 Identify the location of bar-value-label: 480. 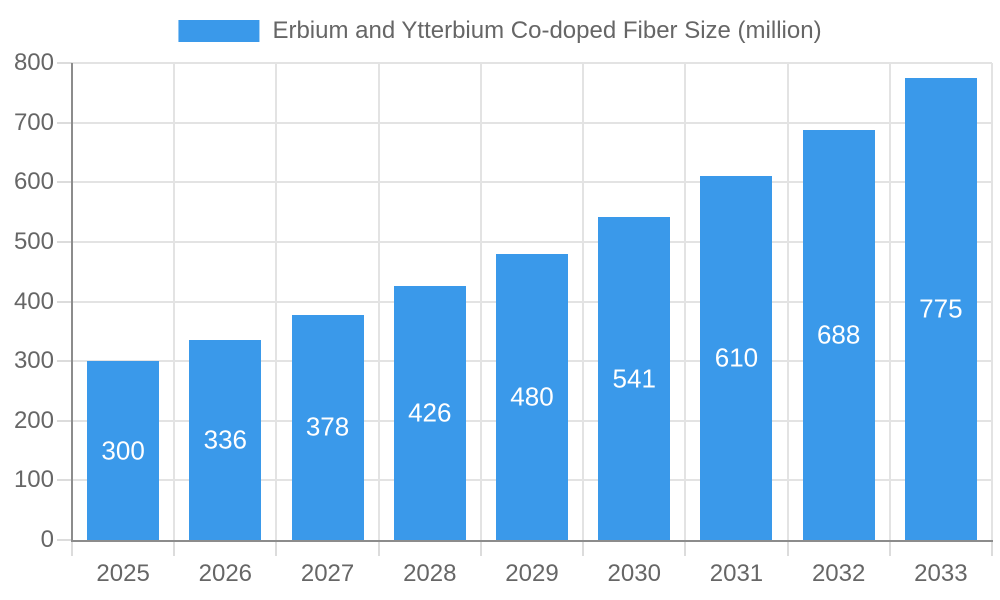
(532, 396).